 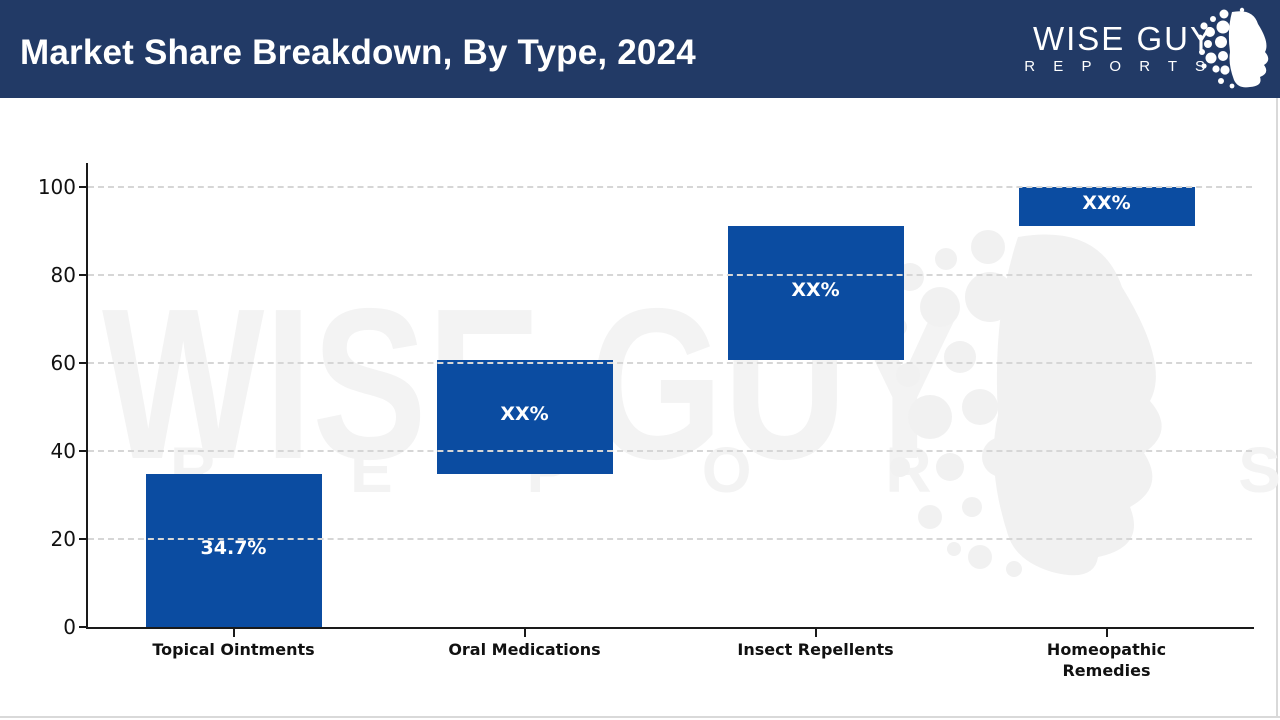 What do you see at coordinates (63, 363) in the screenshot?
I see `y-tick-label: 60` at bounding box center [63, 363].